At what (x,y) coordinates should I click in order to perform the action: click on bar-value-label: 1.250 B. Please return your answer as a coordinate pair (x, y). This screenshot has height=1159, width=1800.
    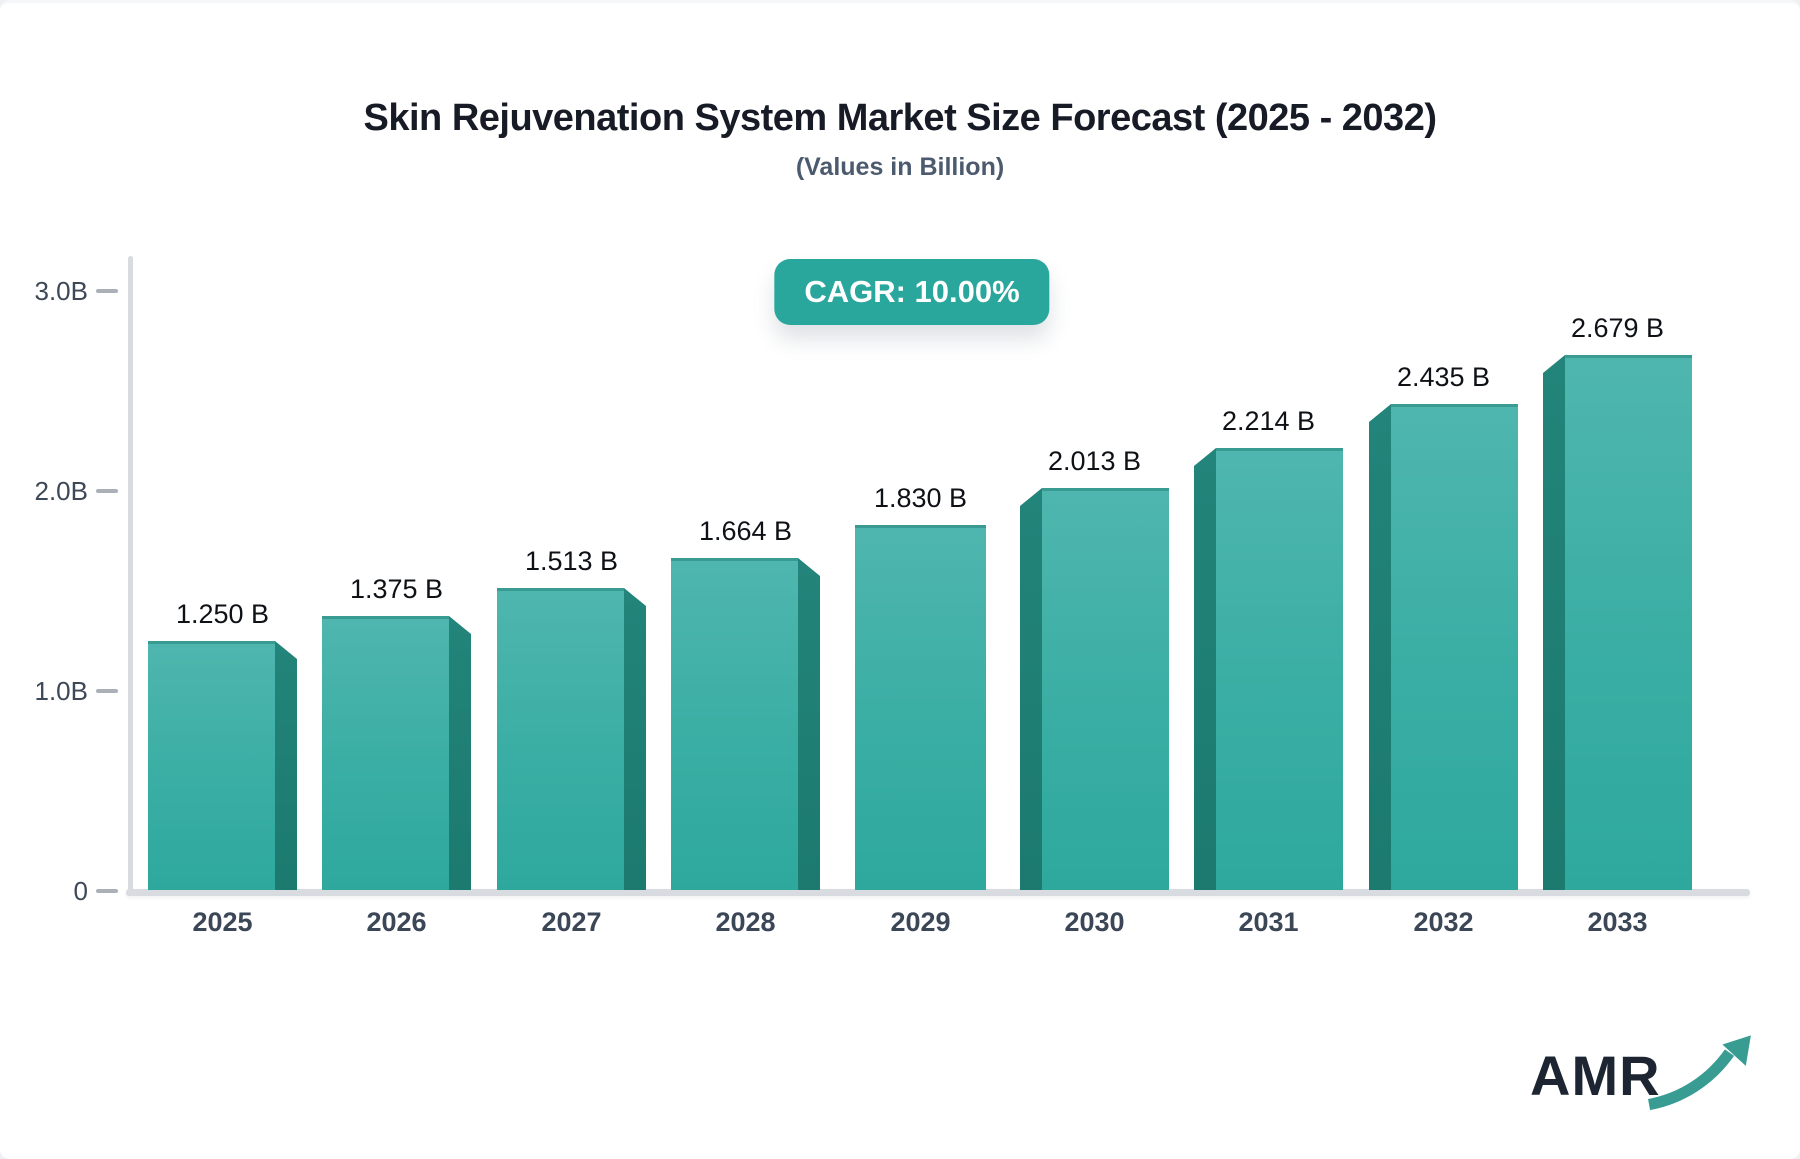
    Looking at the image, I should click on (222, 614).